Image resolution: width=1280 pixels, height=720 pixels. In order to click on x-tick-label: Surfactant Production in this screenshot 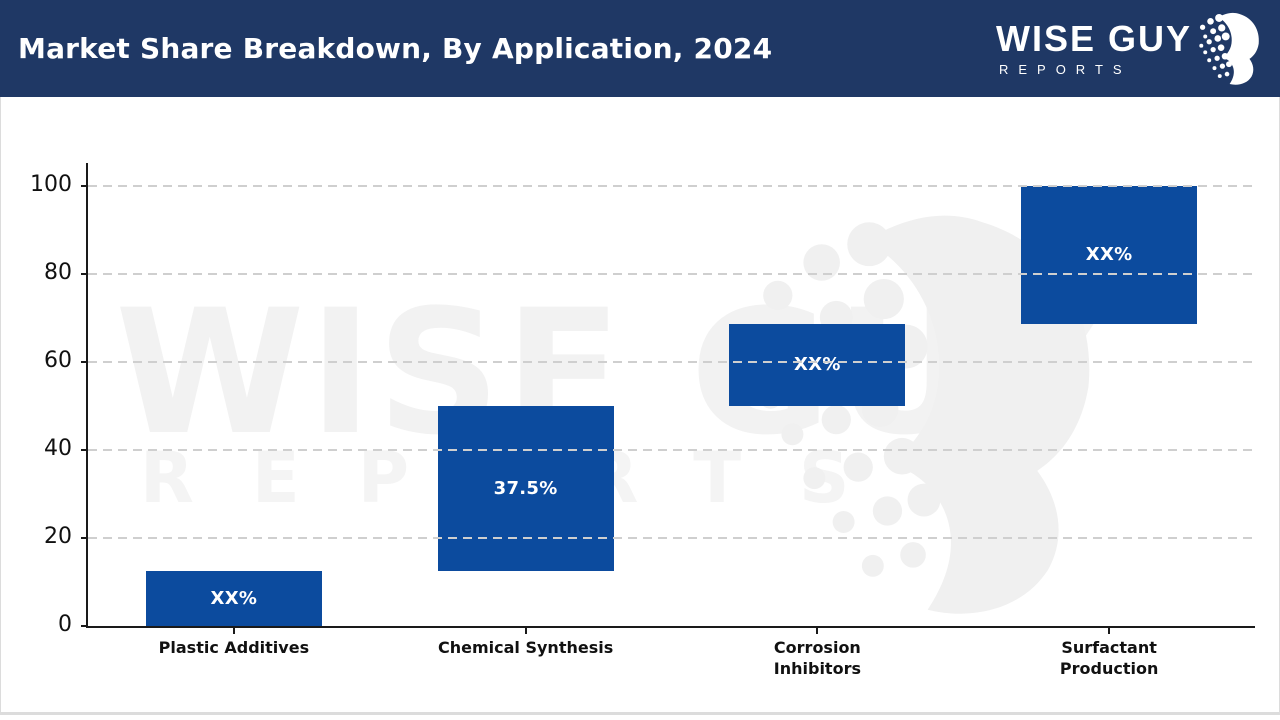, I will do `click(1109, 658)`.